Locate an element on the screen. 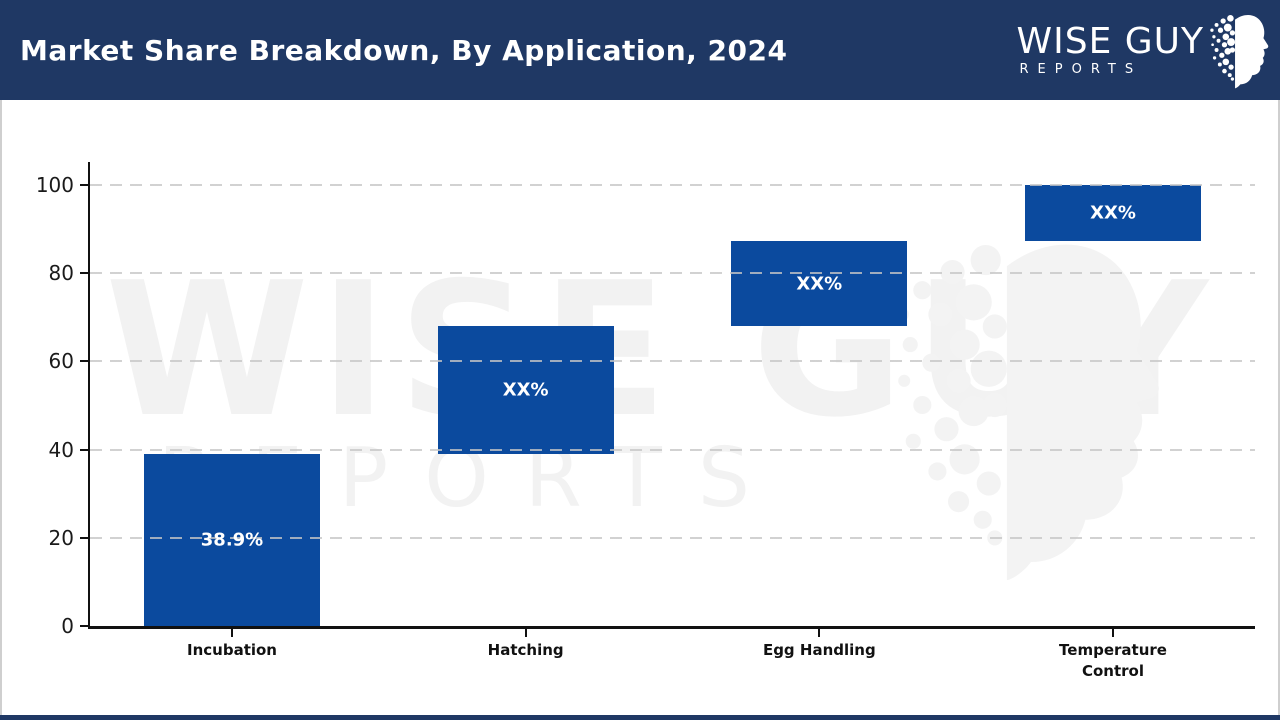 The image size is (1280, 720). logo-face-icon is located at coordinates (1239, 51).